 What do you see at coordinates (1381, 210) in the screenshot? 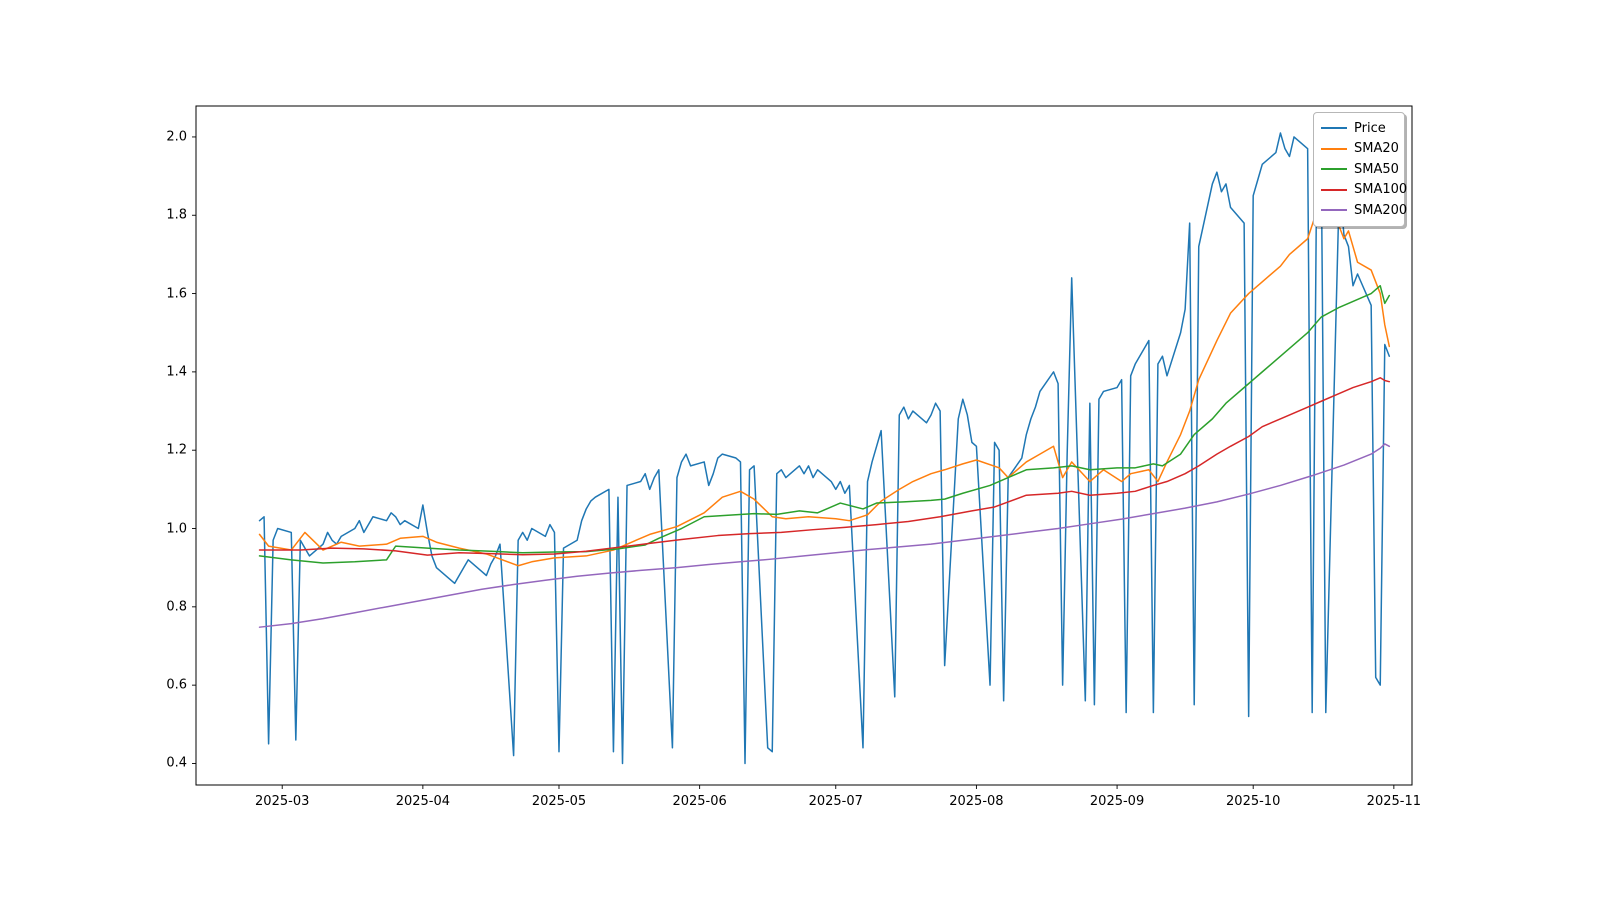
I see `legend-label: SMA200` at bounding box center [1381, 210].